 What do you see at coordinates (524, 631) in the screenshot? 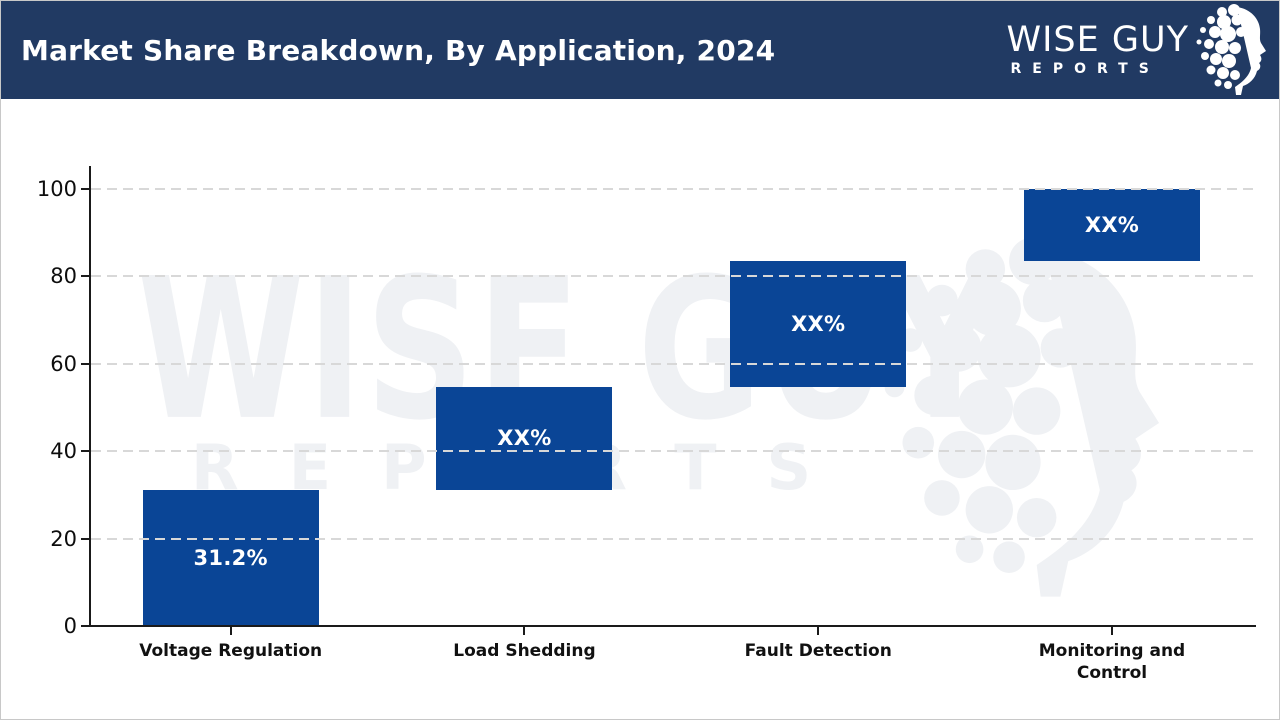
I see `x-tick-load-shedding` at bounding box center [524, 631].